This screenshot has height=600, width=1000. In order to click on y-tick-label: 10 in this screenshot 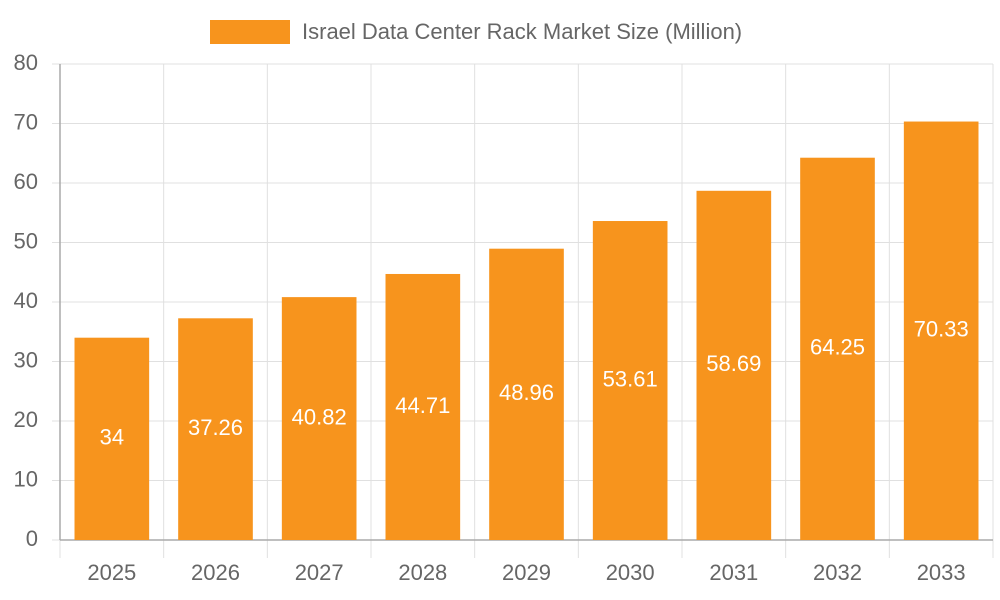, I will do `click(26, 478)`.